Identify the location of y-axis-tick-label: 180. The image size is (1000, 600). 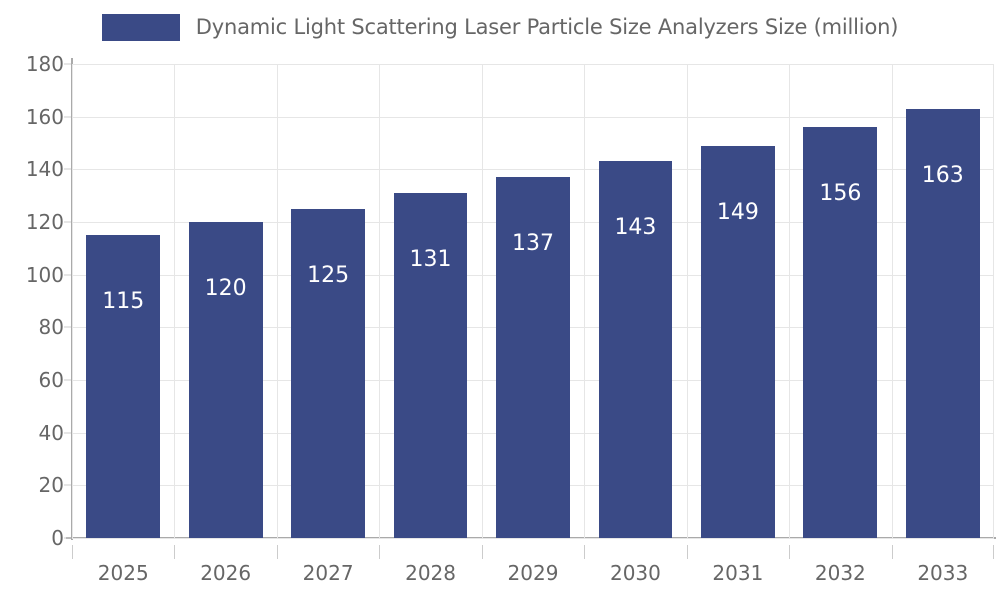
(44, 64).